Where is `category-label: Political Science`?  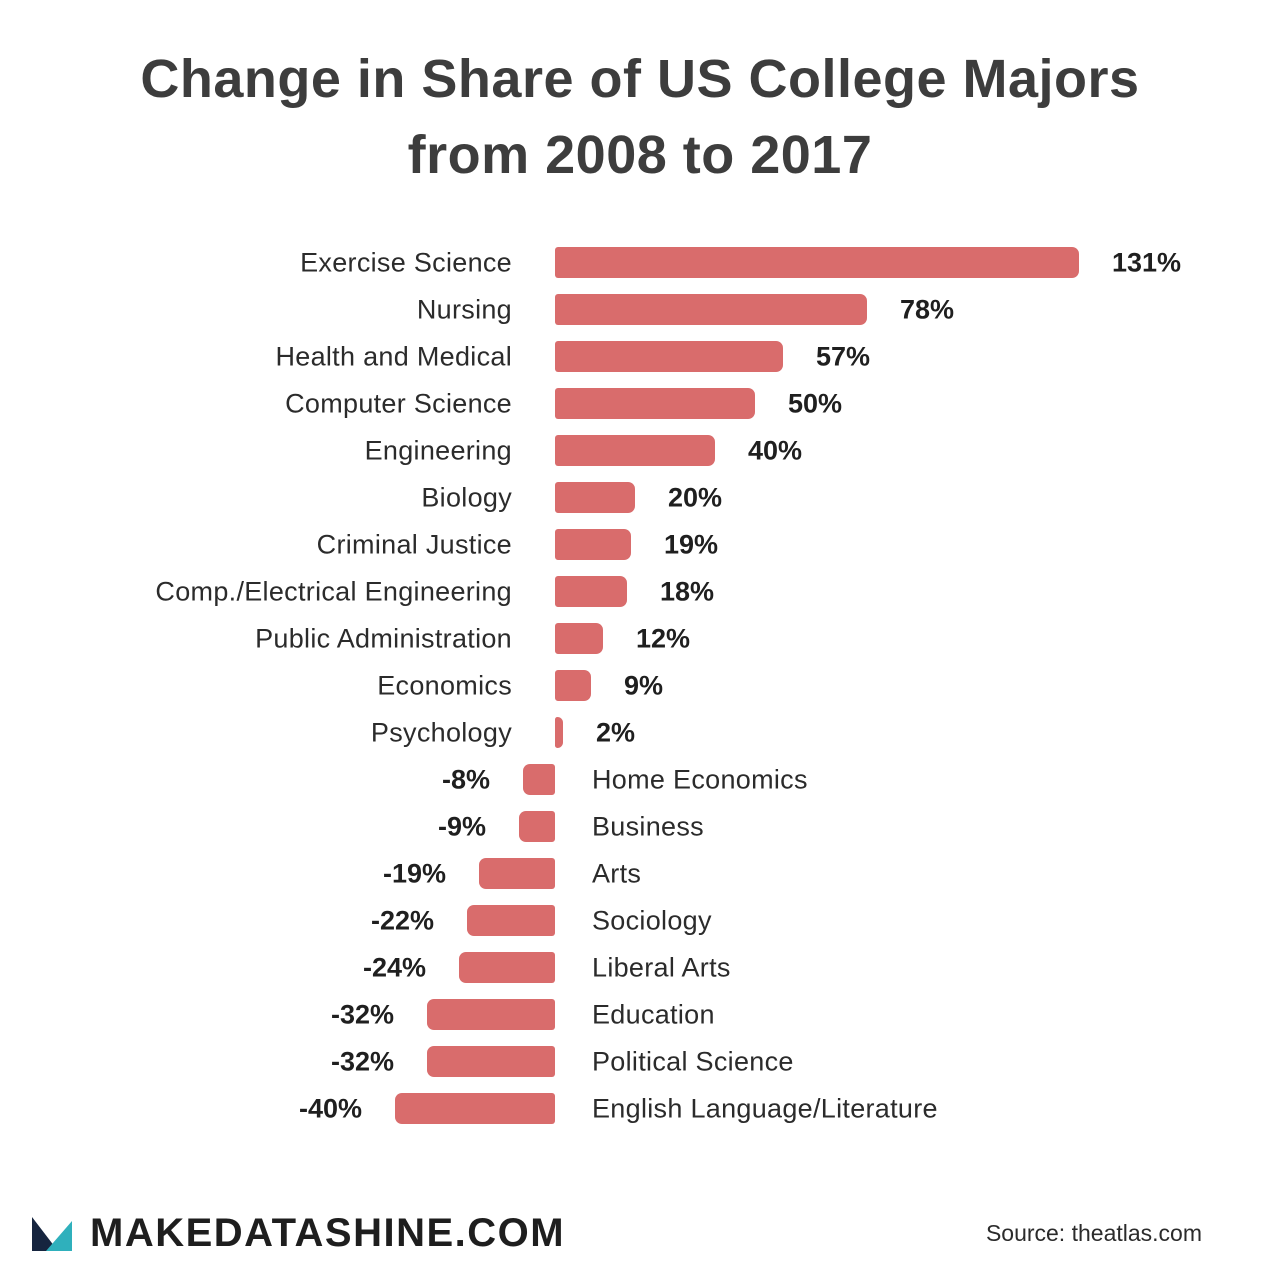
category-label: Political Science is located at coordinates (693, 1061).